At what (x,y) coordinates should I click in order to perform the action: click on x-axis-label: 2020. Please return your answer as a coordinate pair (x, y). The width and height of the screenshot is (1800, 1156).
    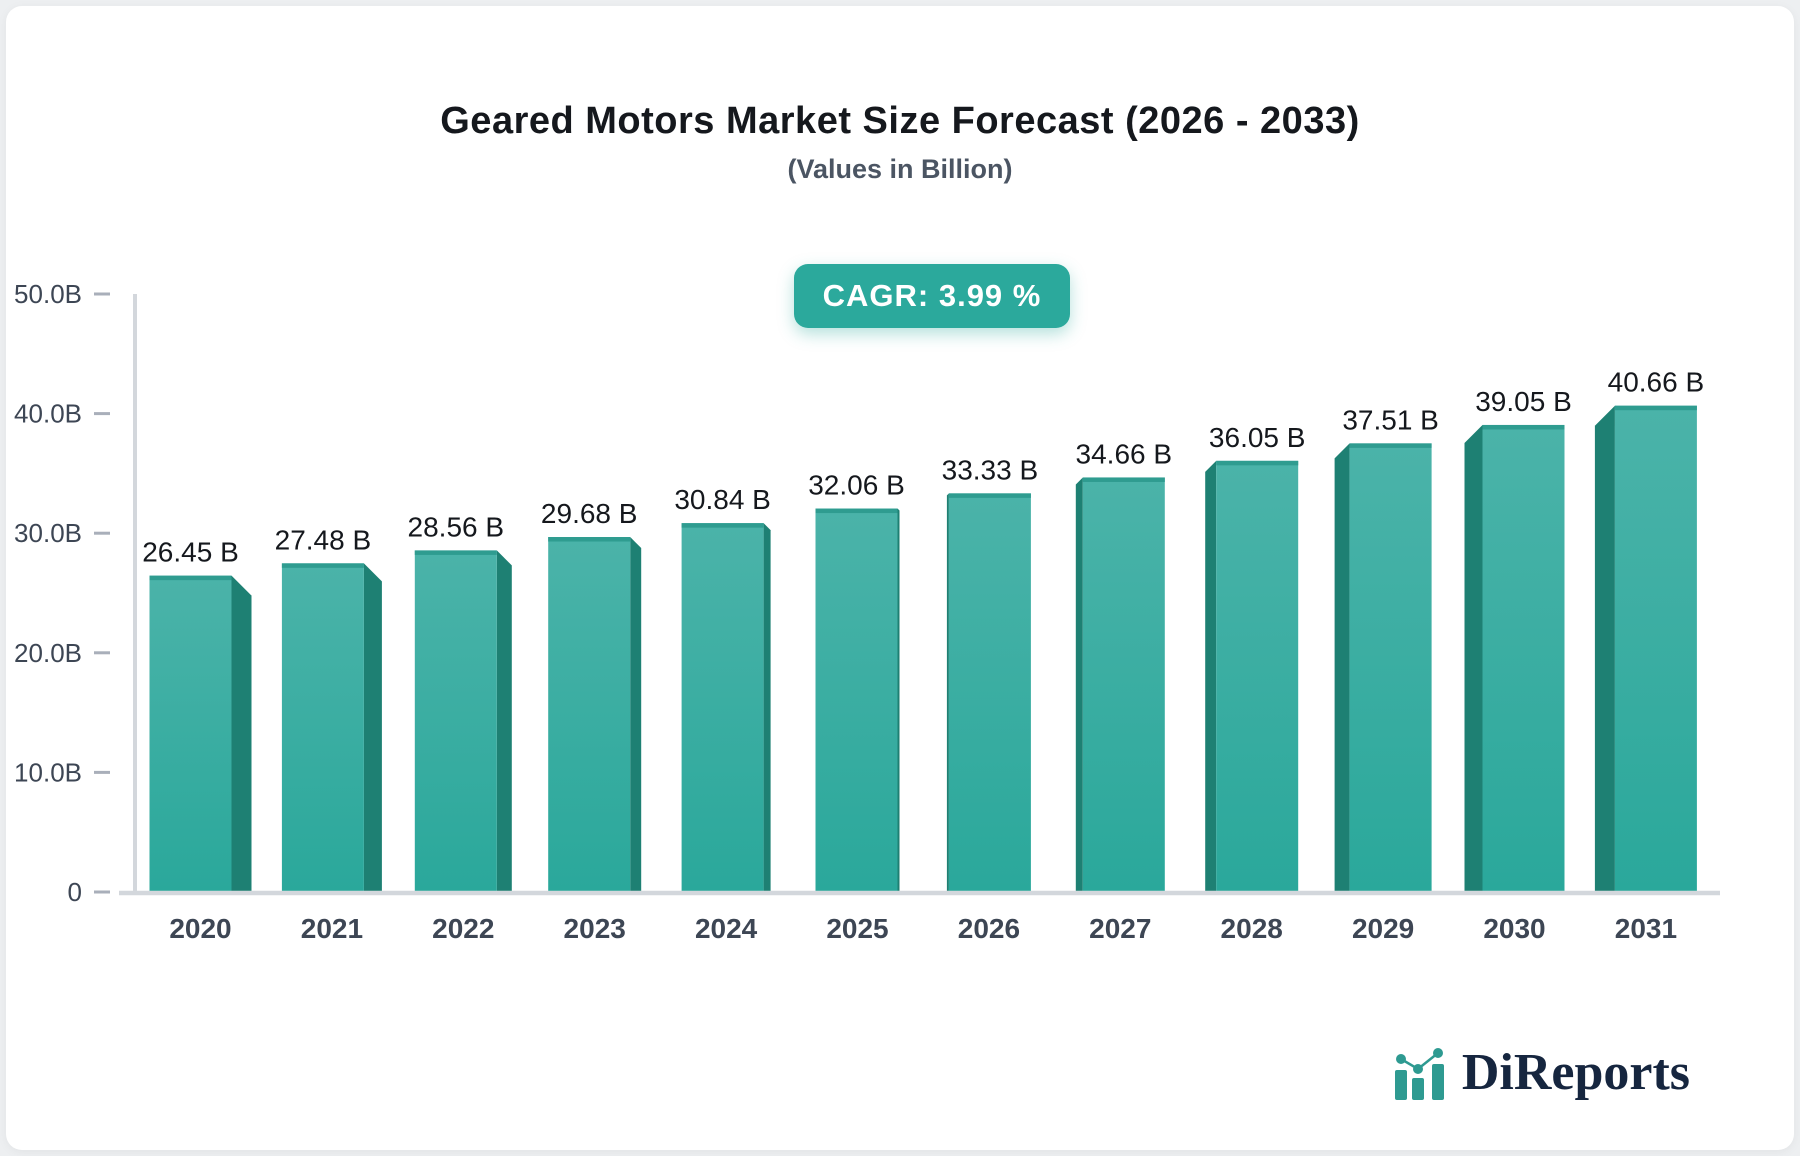
    Looking at the image, I should click on (200, 928).